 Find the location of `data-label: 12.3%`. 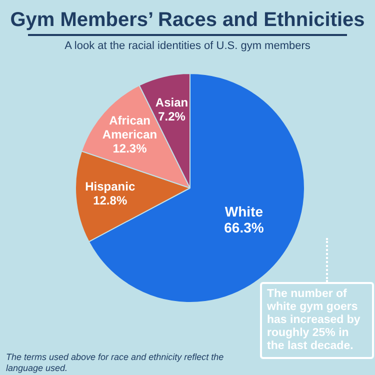

data-label: 12.3% is located at coordinates (130, 148).